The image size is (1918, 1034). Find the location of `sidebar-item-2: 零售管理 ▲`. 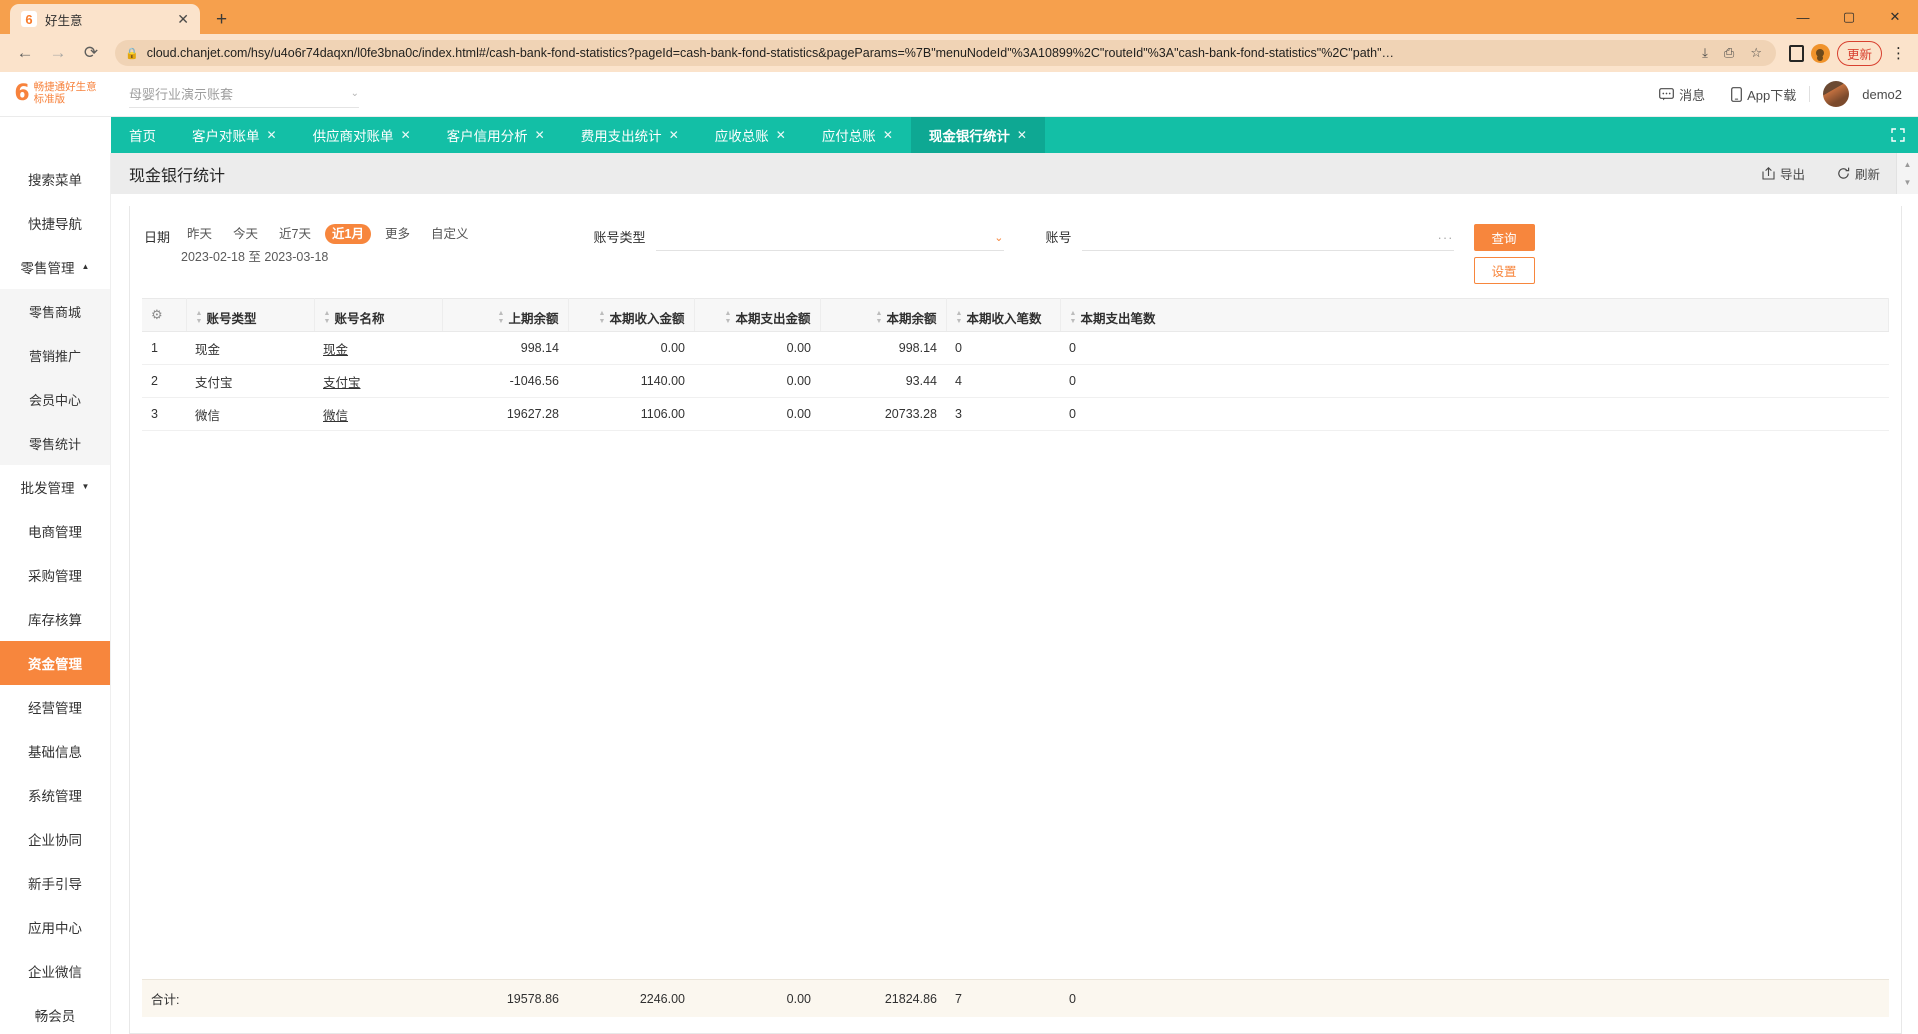

sidebar-item-2: 零售管理 ▲ is located at coordinates (55, 267).